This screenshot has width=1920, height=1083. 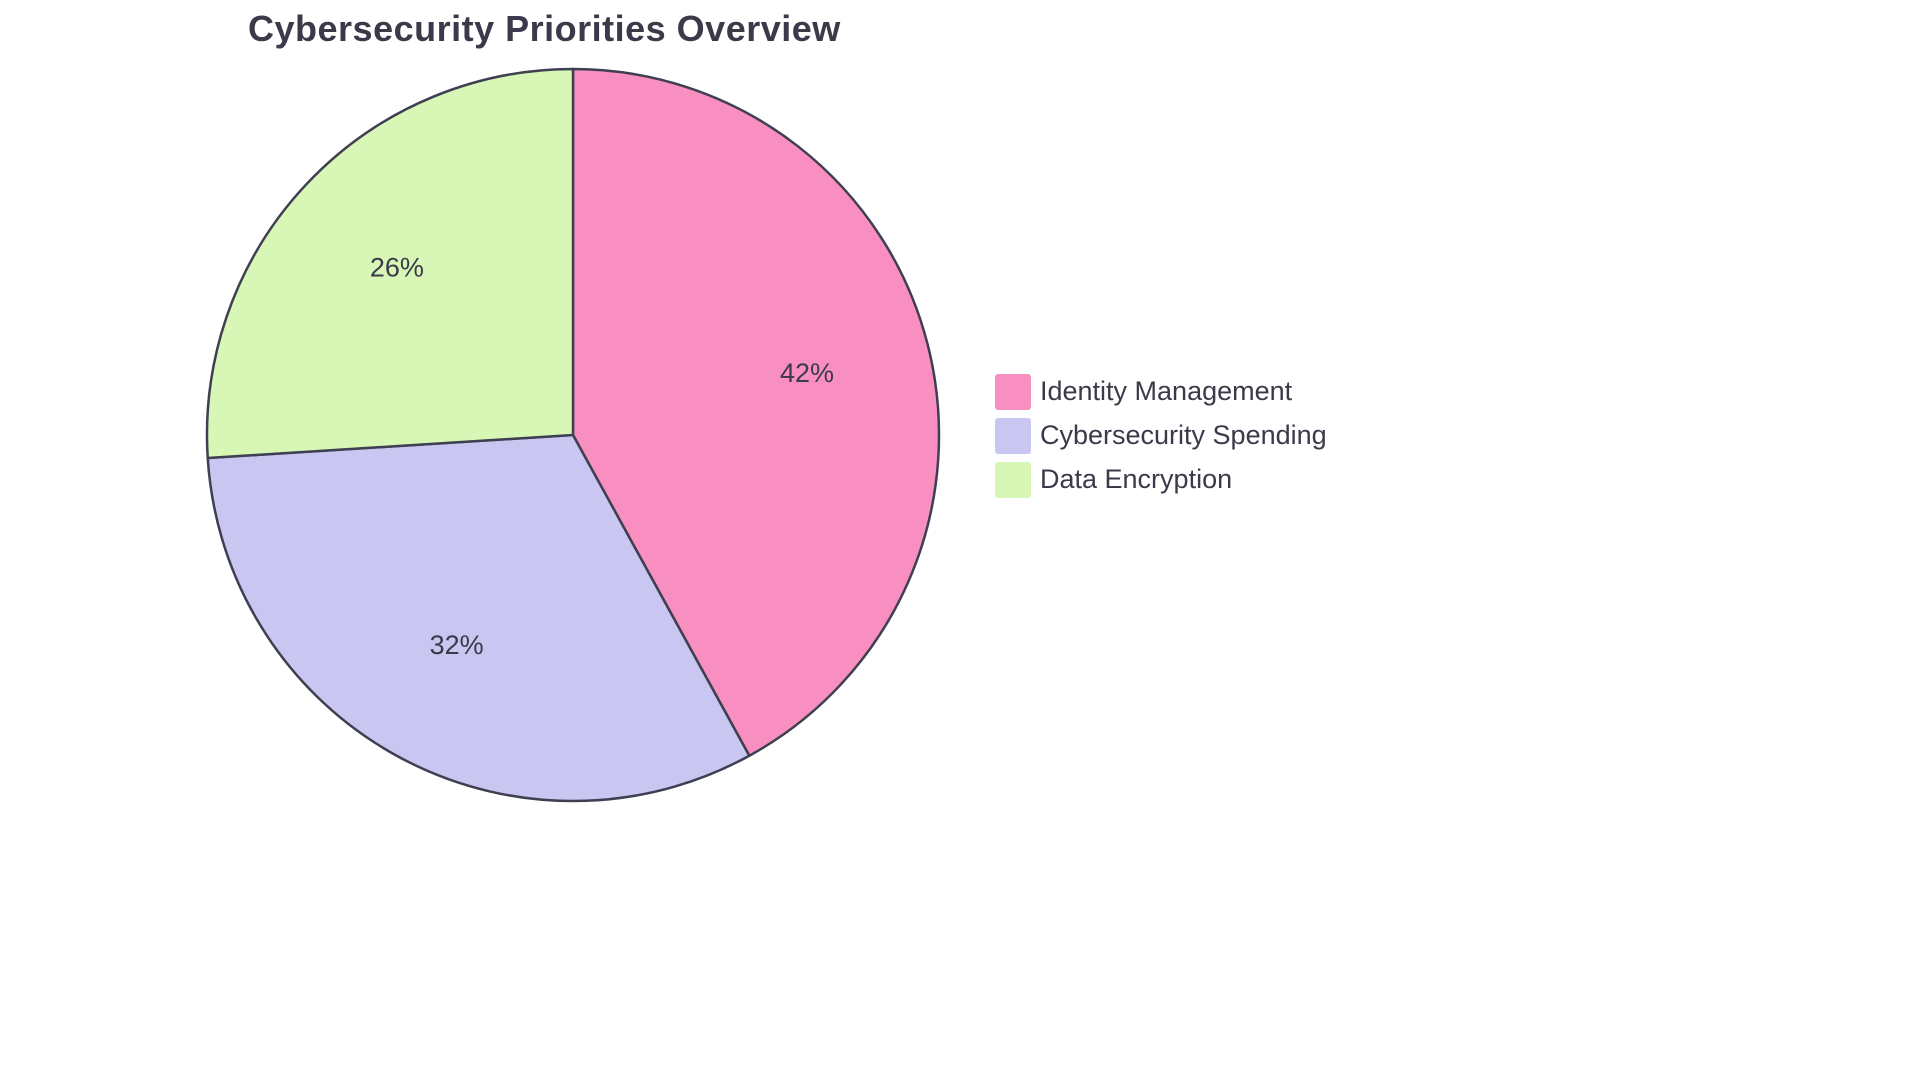 What do you see at coordinates (397, 268) in the screenshot?
I see `pie-slice-pct-label: 26%` at bounding box center [397, 268].